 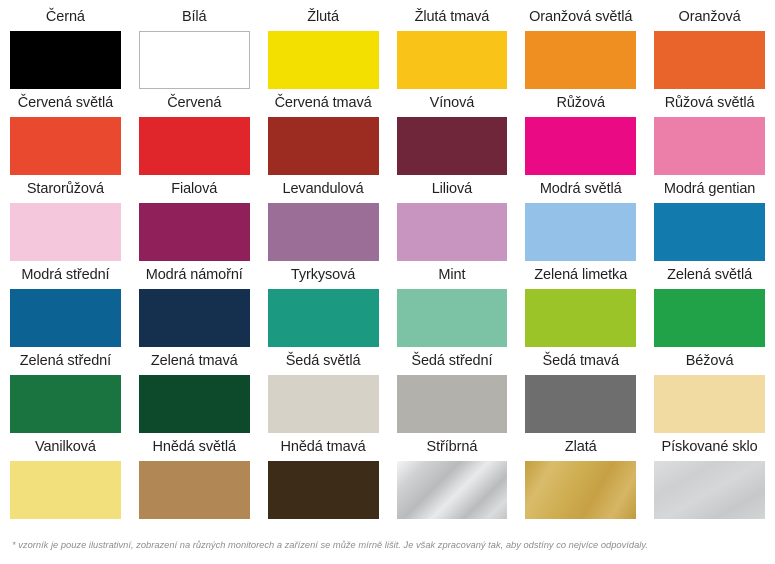 I want to click on swatch-cell: Hnědá tmavá, so click(x=323, y=477).